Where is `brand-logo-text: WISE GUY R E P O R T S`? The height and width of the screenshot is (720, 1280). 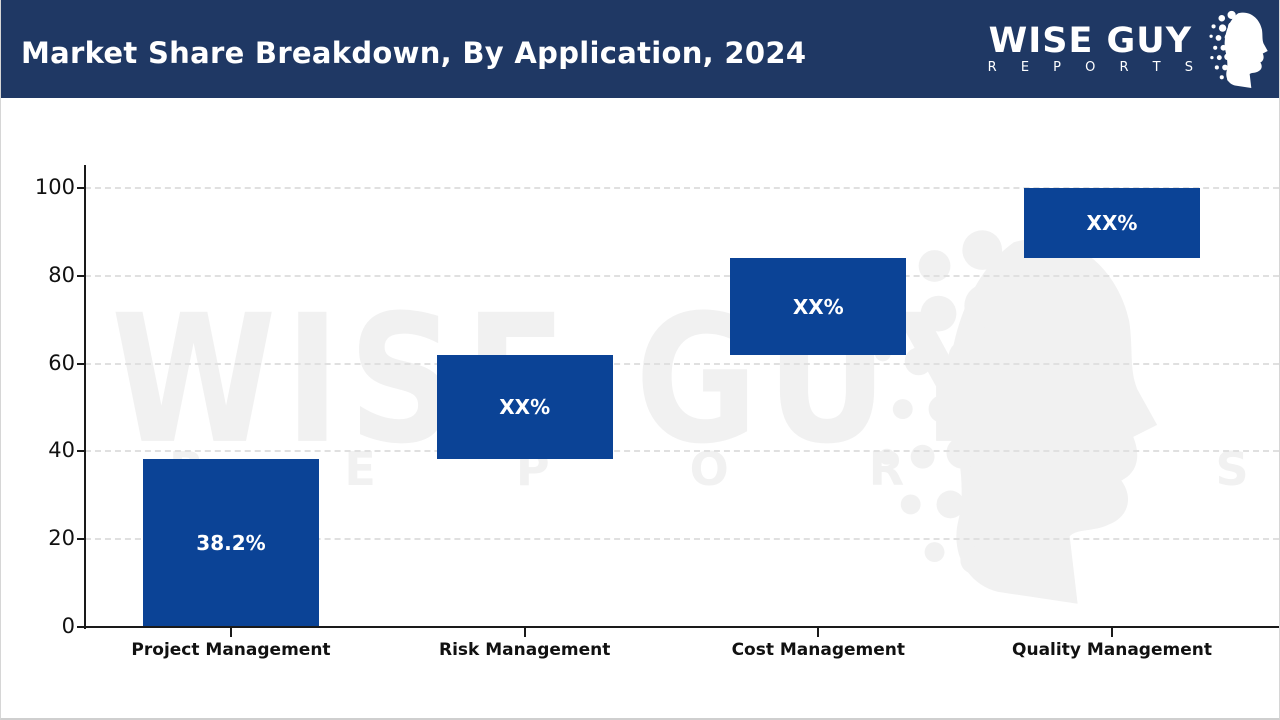 brand-logo-text: WISE GUY R E P O R T S is located at coordinates (1090, 48).